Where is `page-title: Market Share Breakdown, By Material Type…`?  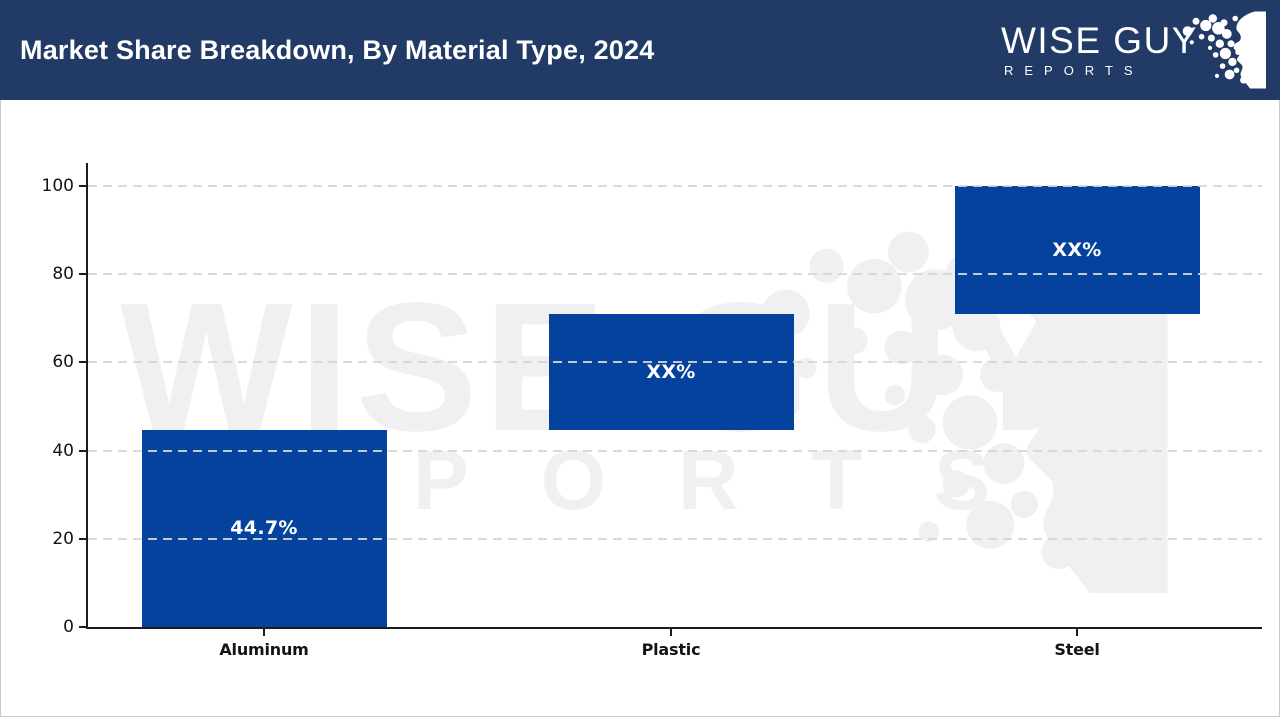 page-title: Market Share Breakdown, By Material Type… is located at coordinates (337, 49).